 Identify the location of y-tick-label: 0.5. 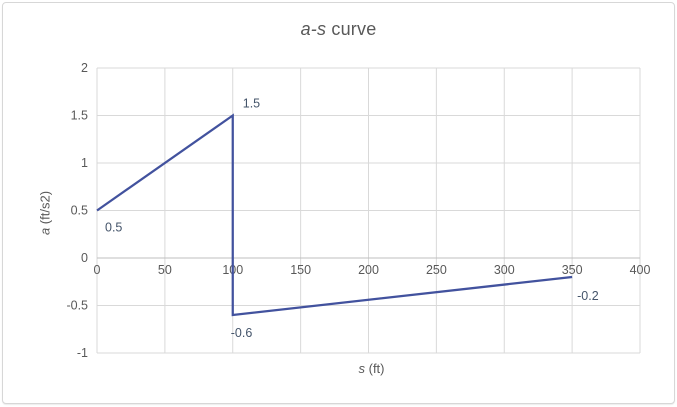
(79, 211).